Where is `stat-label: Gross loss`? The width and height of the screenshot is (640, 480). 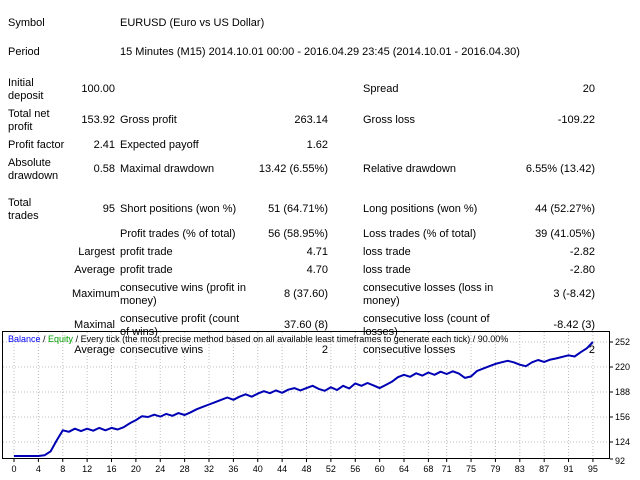
stat-label: Gross loss is located at coordinates (389, 120).